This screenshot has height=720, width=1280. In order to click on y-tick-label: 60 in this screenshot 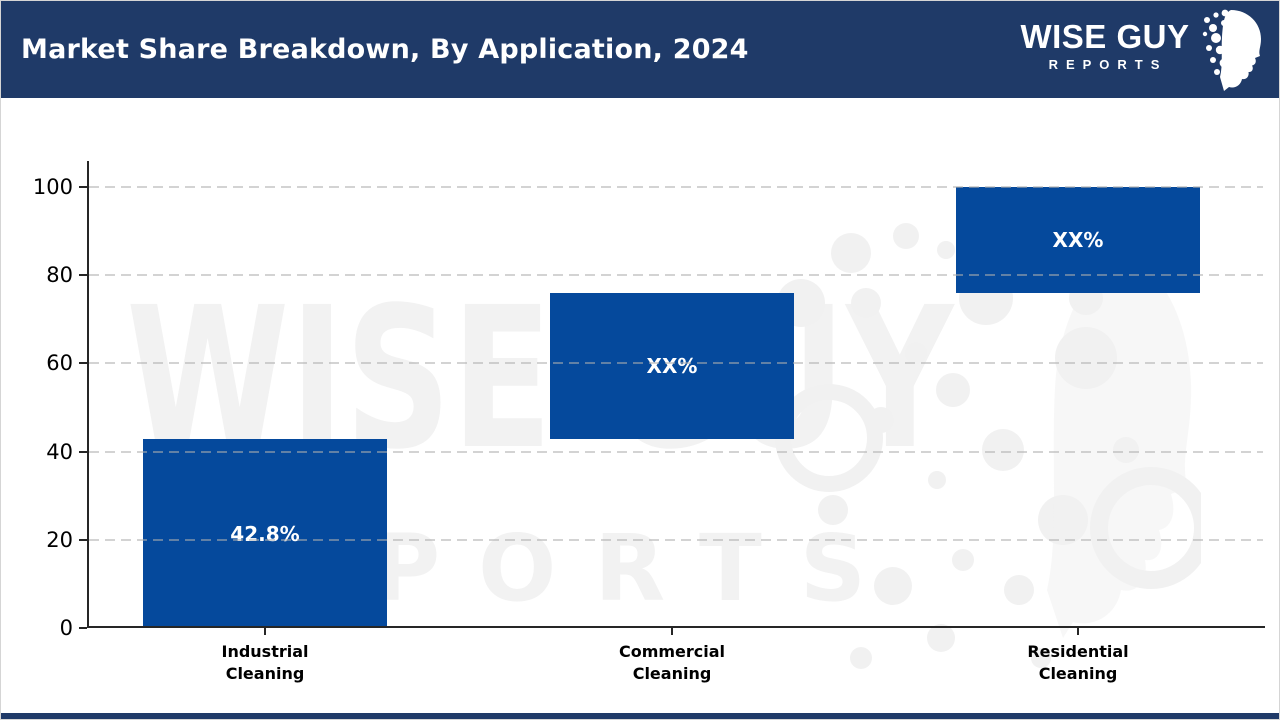, I will do `click(59, 363)`.